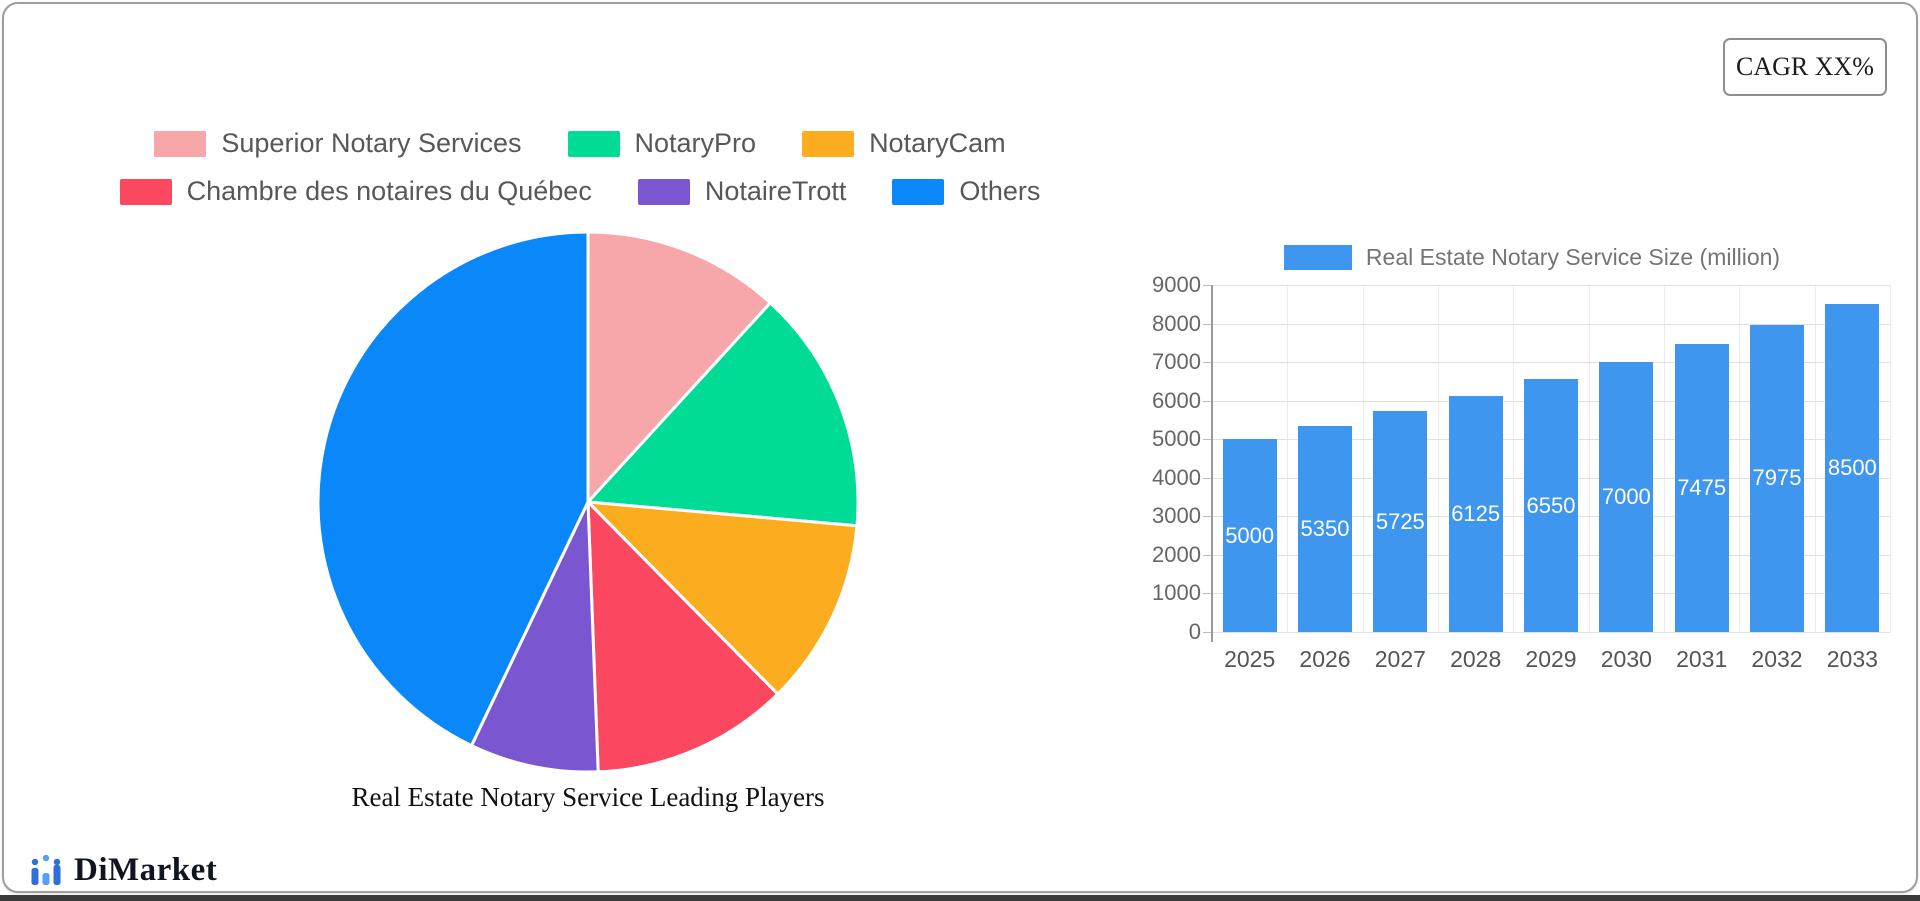 Image resolution: width=1920 pixels, height=901 pixels. I want to click on x-axis-label: 2026, so click(1325, 659).